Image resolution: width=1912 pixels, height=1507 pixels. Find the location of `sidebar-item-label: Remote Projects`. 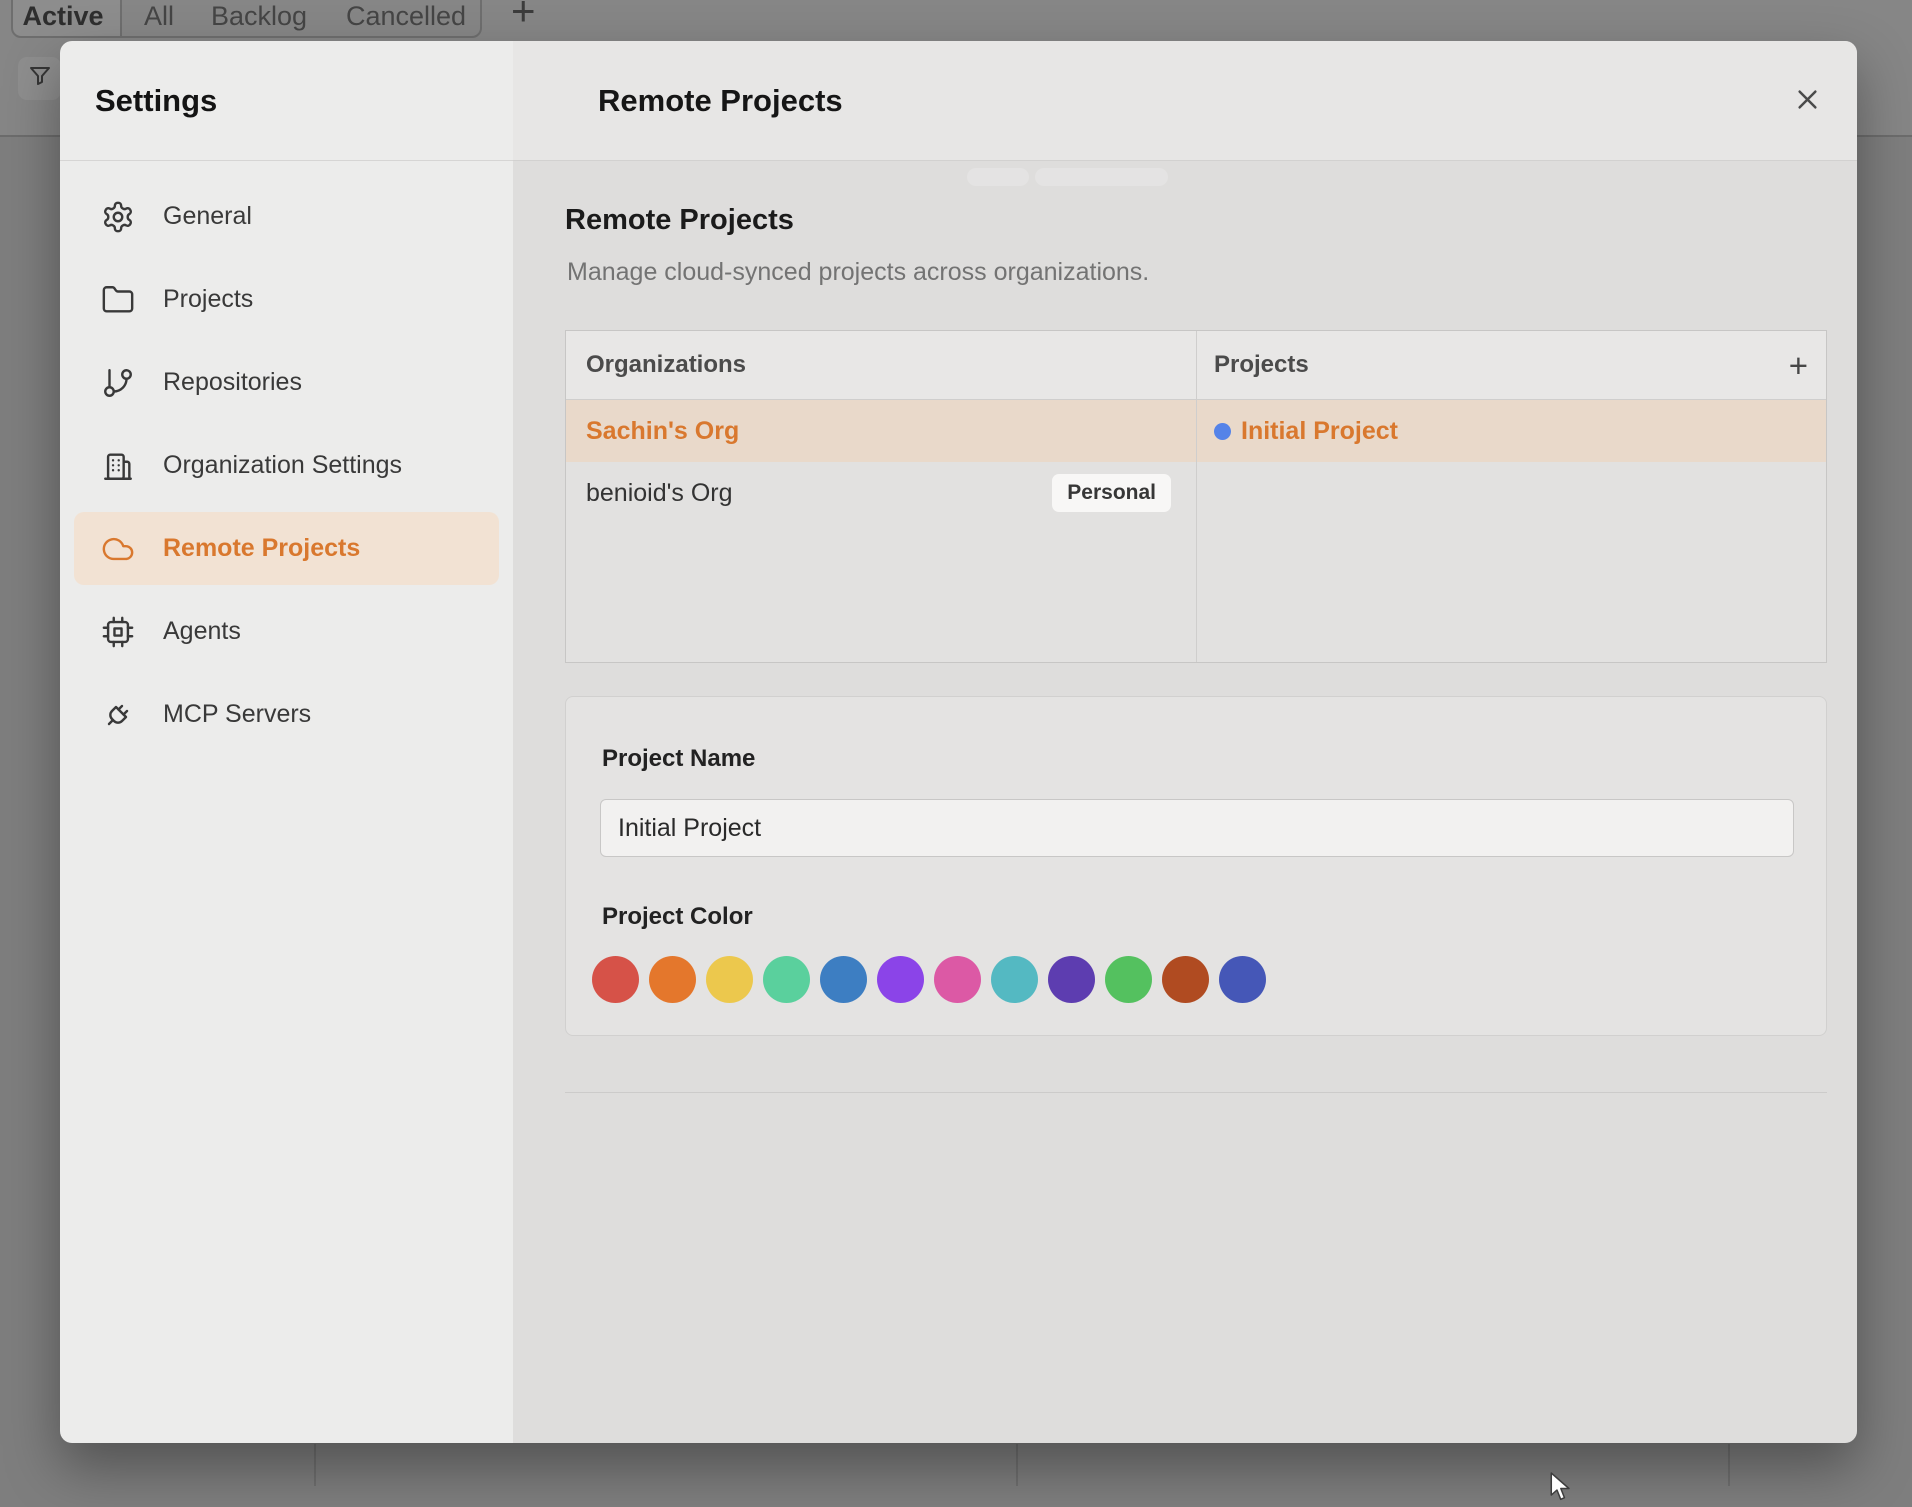

sidebar-item-label: Remote Projects is located at coordinates (262, 548).